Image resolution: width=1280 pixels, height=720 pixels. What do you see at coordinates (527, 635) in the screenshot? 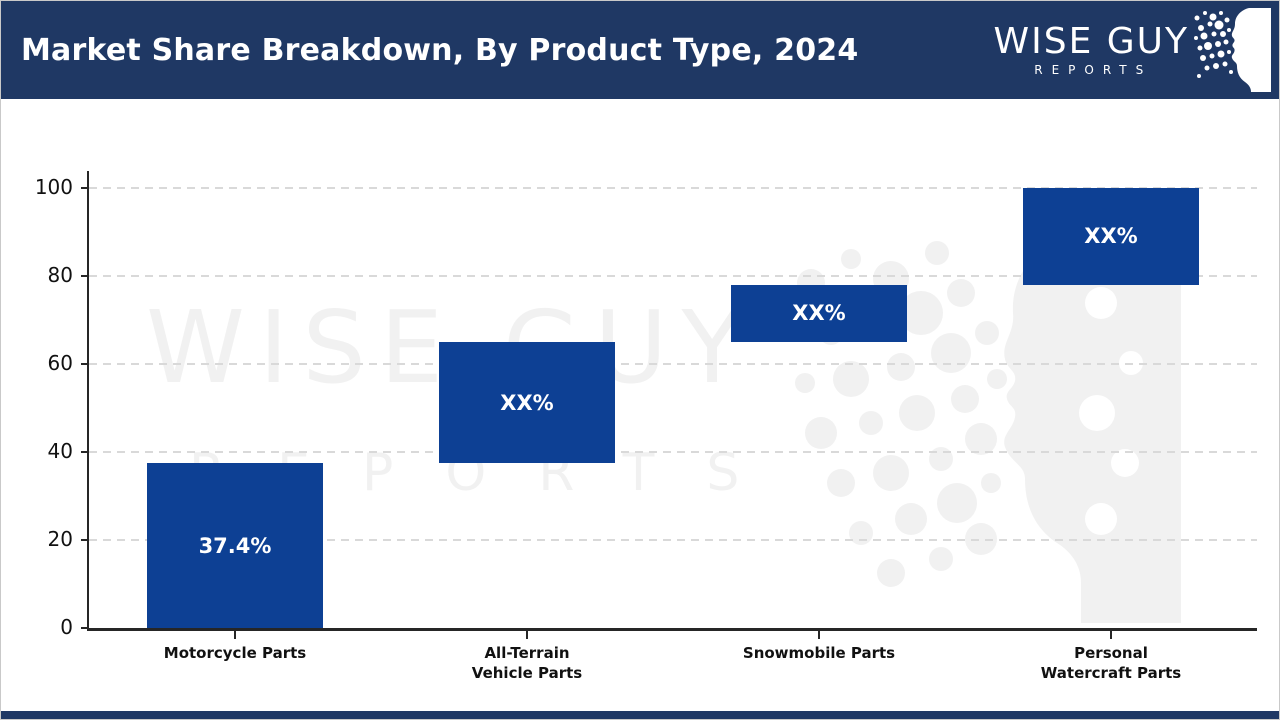
I see `xtick-mark-all-terrain-vehicle-parts` at bounding box center [527, 635].